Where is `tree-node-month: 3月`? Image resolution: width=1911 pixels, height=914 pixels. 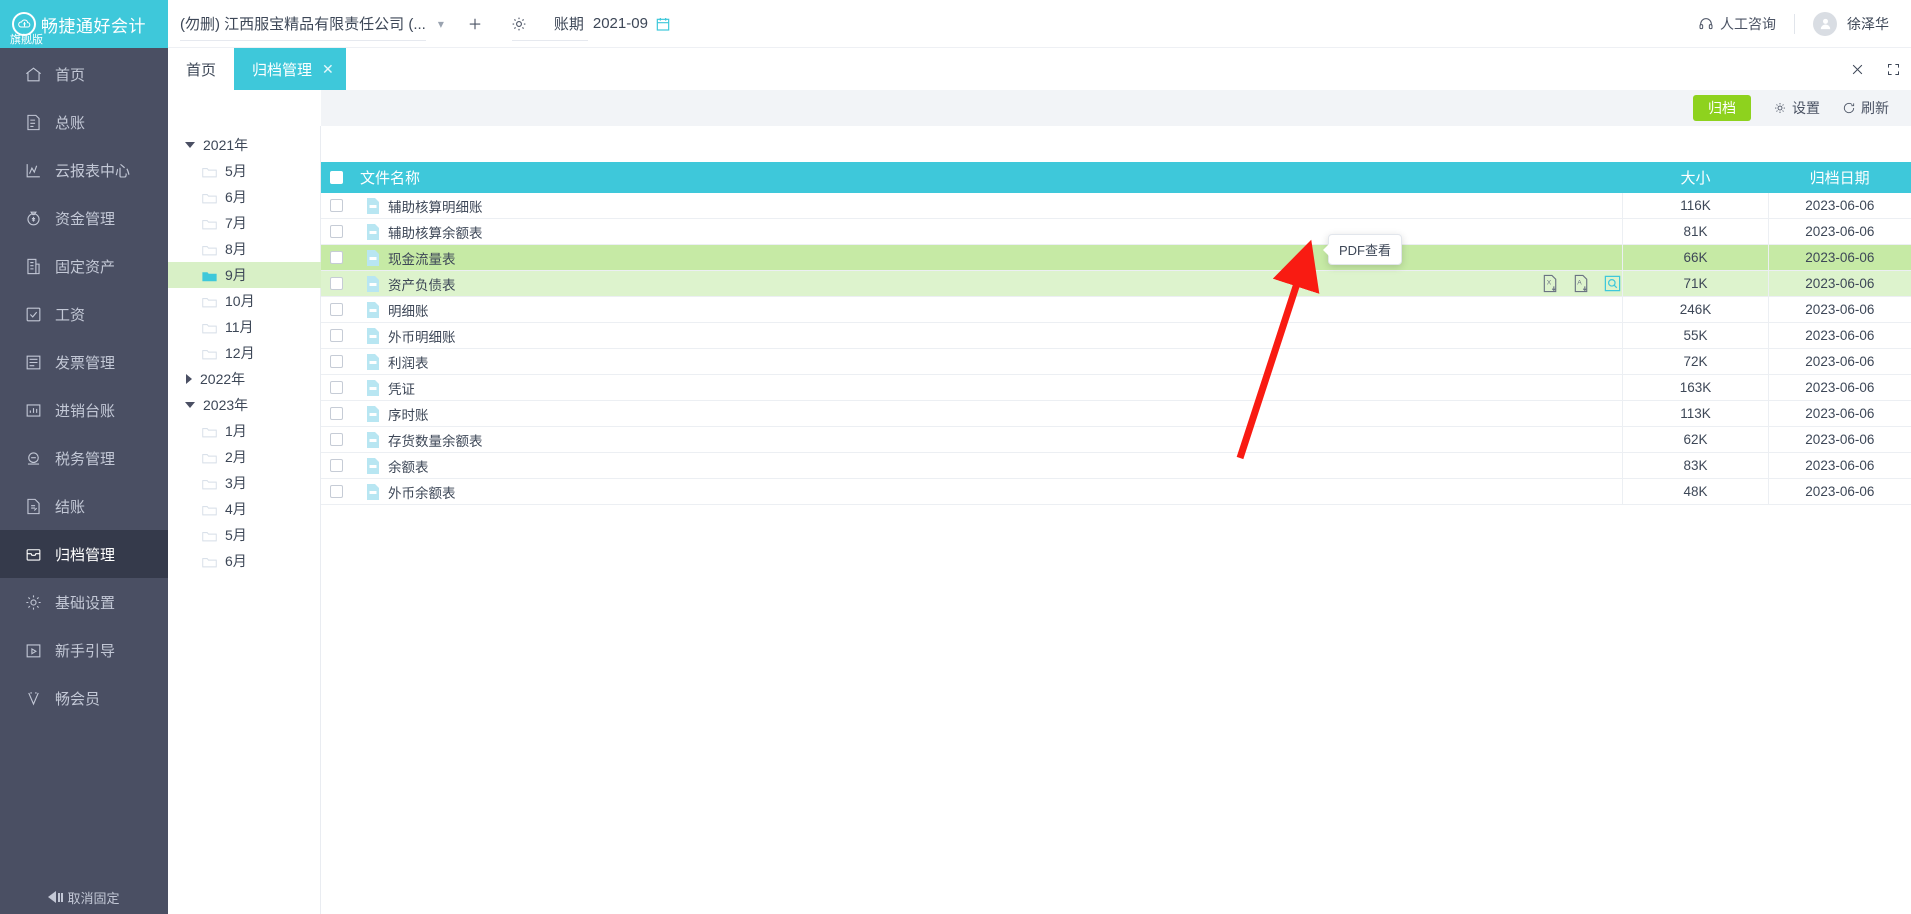
tree-node-month: 3月 is located at coordinates (1039, 483).